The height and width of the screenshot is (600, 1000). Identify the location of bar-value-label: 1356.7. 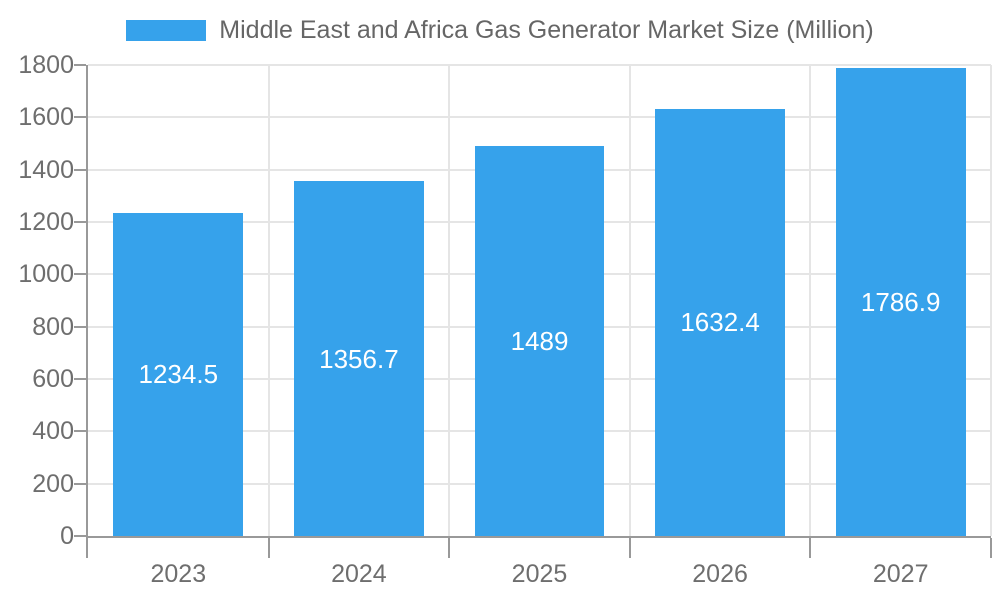
(359, 358).